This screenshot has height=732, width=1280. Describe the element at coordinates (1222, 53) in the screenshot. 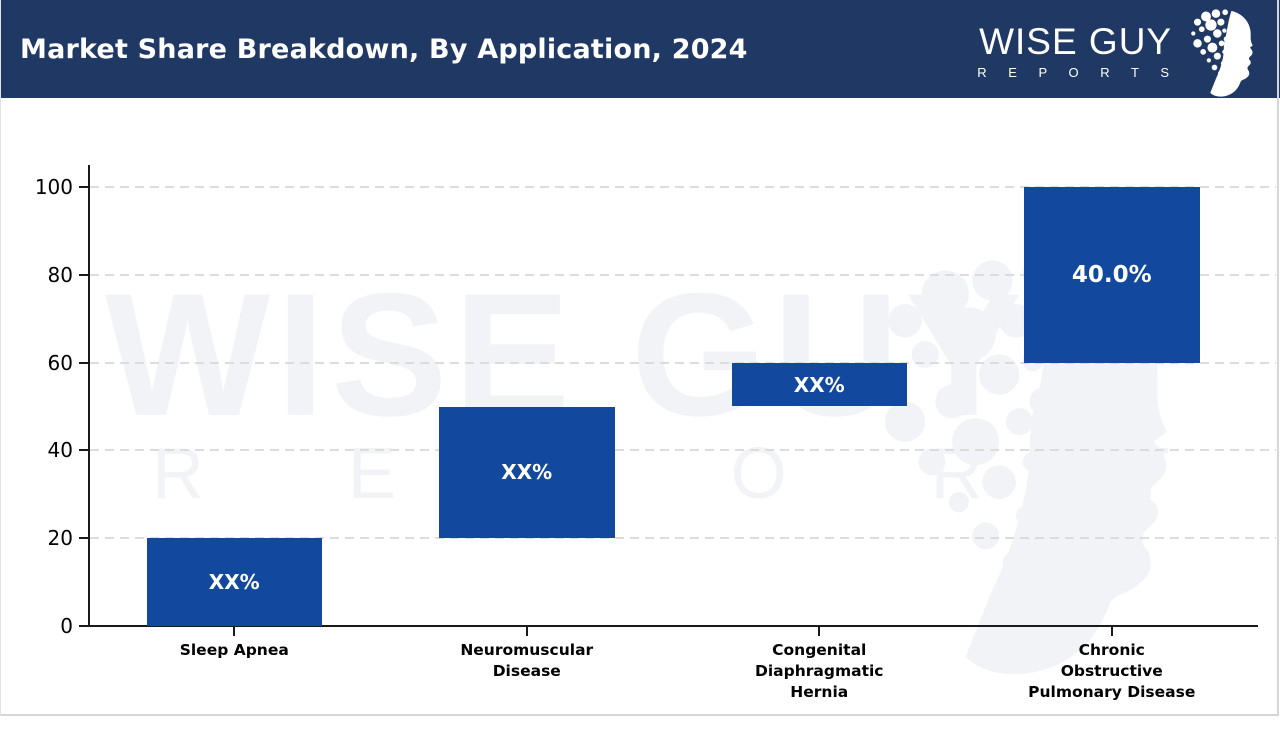

I see `brand-face-icon` at that location.